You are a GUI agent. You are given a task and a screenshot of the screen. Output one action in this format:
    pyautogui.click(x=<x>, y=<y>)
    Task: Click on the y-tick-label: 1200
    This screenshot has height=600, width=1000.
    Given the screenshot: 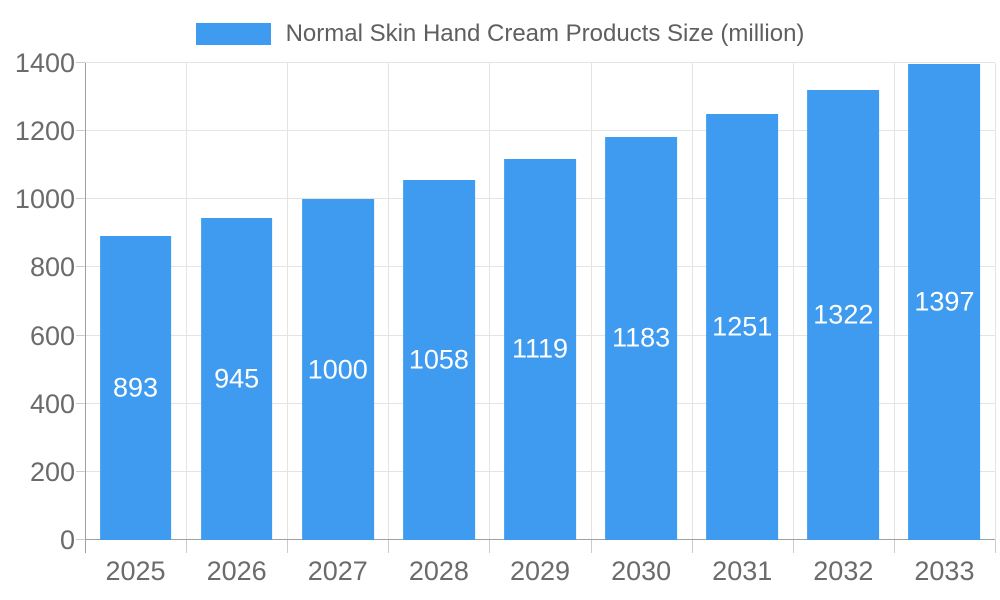 What is the action you would take?
    pyautogui.click(x=44, y=131)
    